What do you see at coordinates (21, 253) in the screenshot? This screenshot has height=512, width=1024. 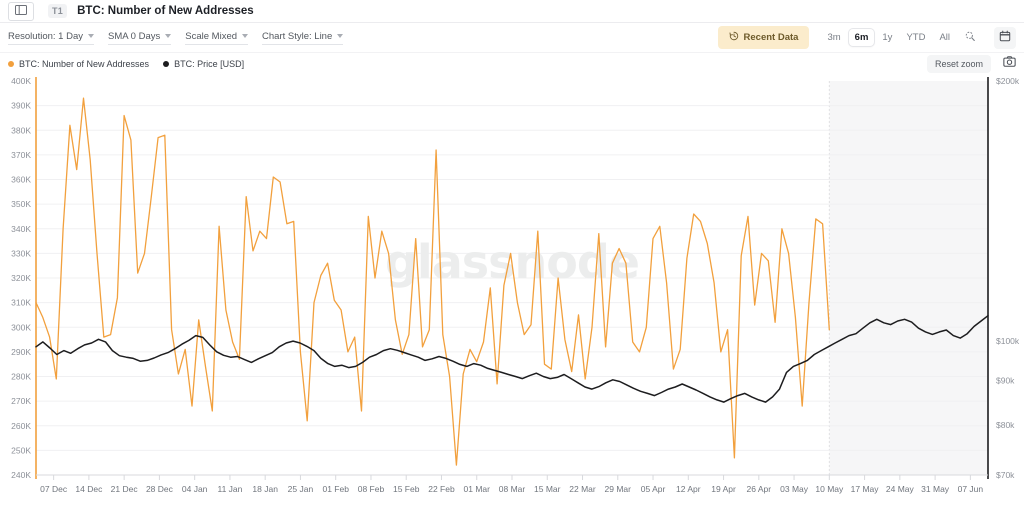 I see `y-axis-left-tick: 330K` at bounding box center [21, 253].